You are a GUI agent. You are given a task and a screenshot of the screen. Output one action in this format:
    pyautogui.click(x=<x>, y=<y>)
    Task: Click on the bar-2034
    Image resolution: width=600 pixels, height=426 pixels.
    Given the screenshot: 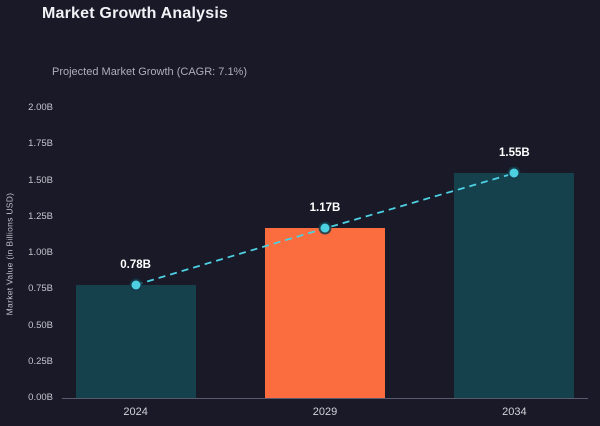 What is the action you would take?
    pyautogui.click(x=514, y=285)
    